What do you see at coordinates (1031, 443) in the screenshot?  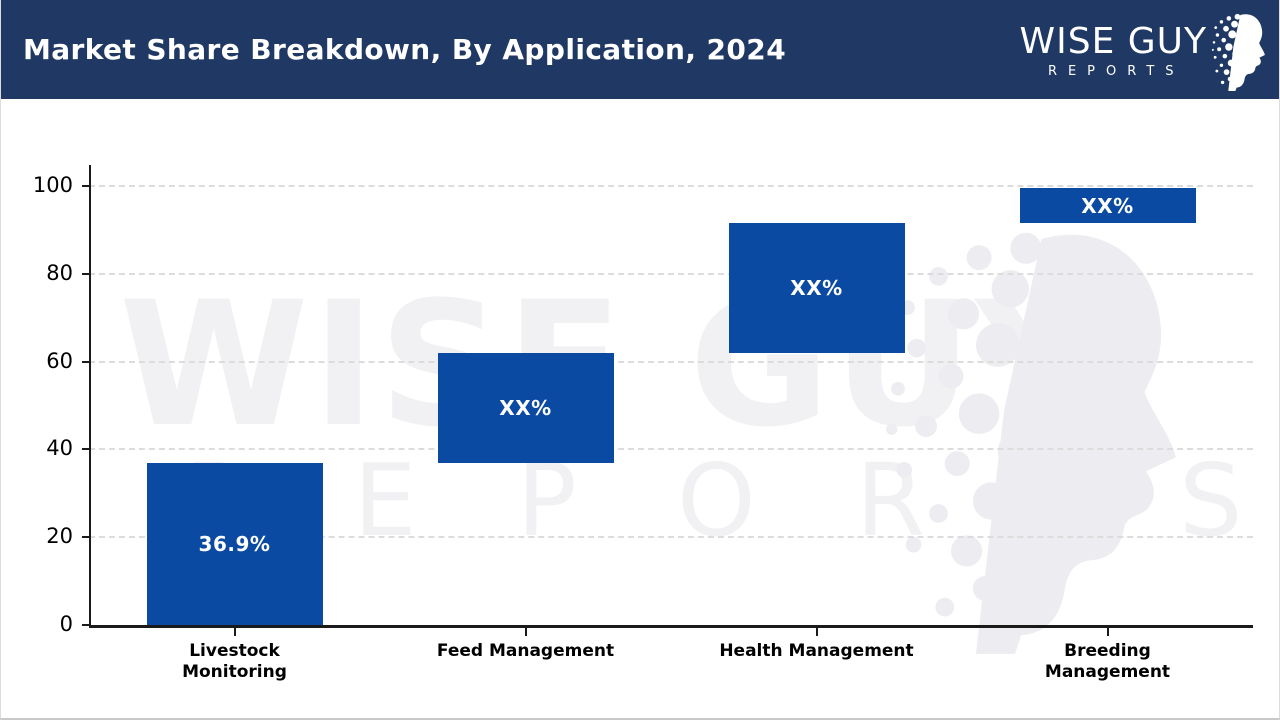 I see `watermark-face-icon` at bounding box center [1031, 443].